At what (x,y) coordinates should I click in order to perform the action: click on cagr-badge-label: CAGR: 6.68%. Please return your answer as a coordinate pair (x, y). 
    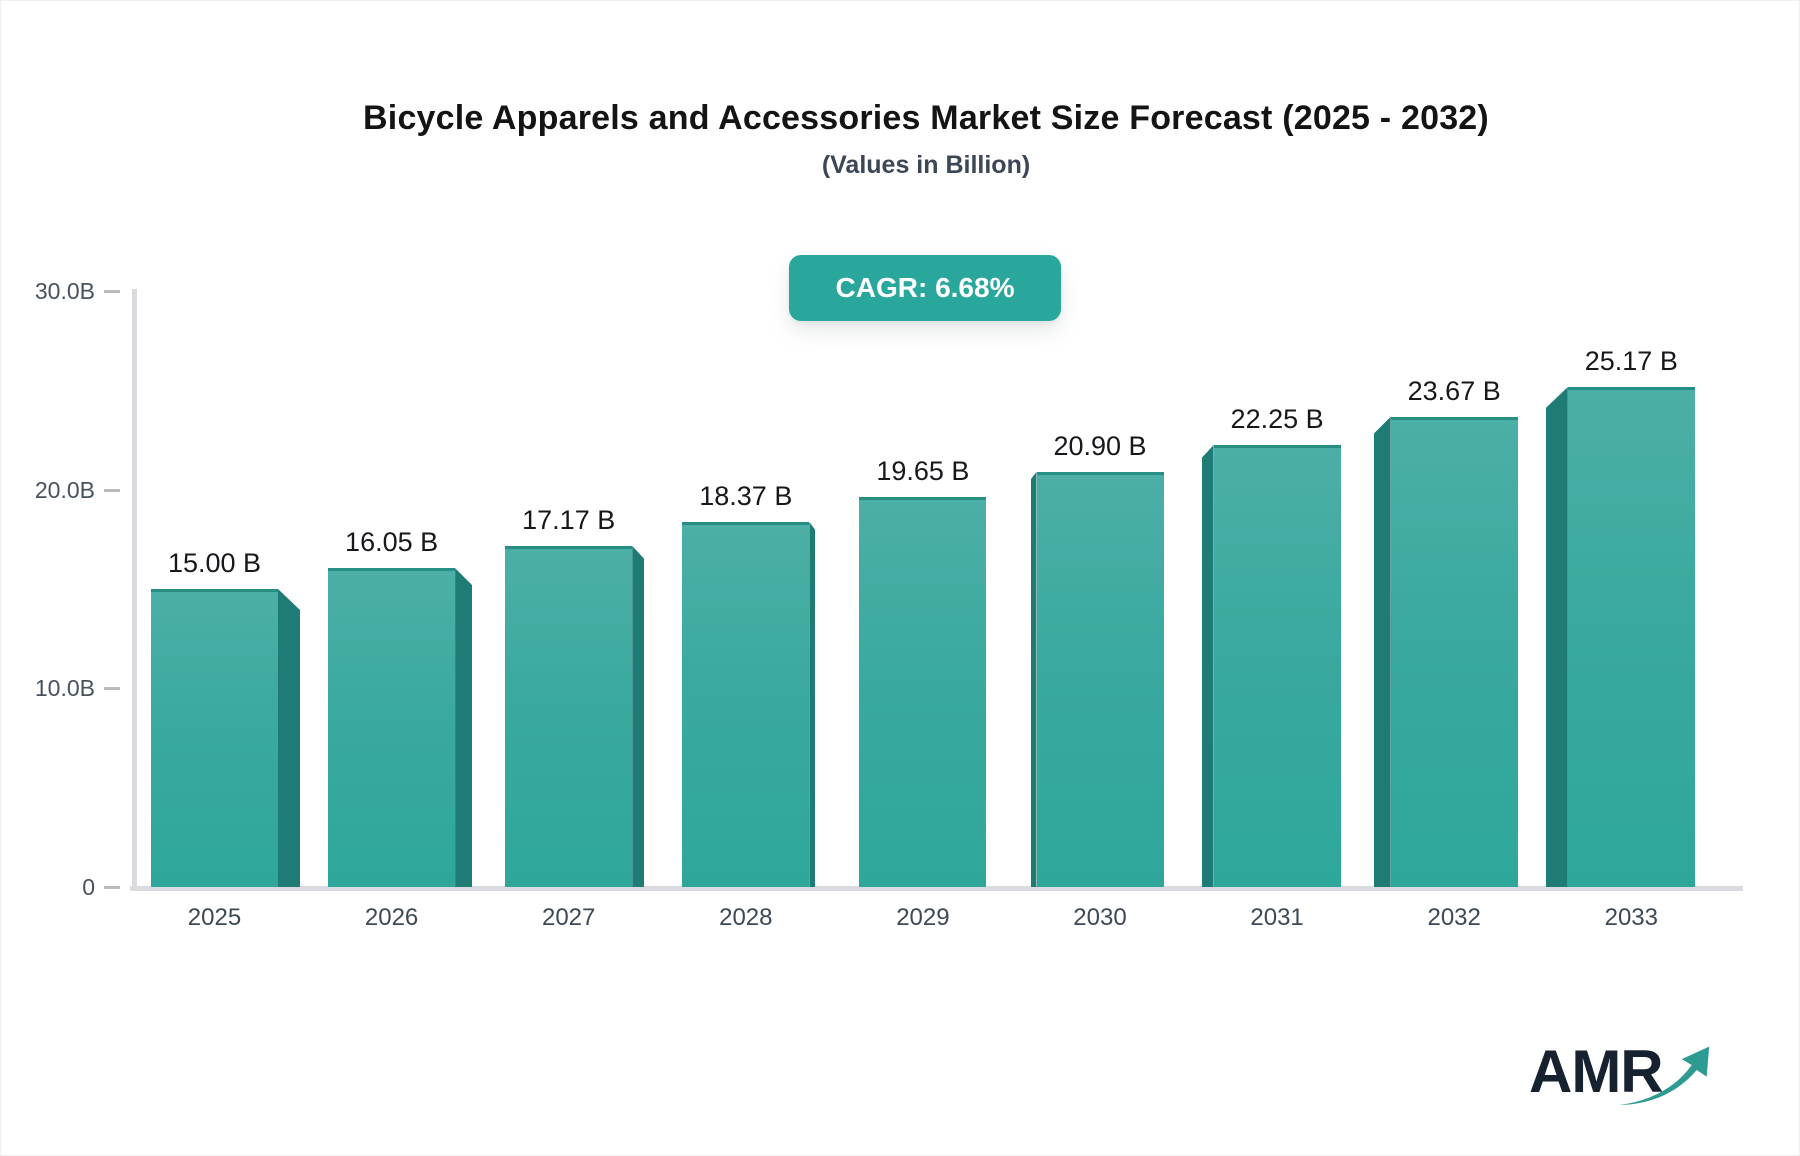
    Looking at the image, I should click on (925, 287).